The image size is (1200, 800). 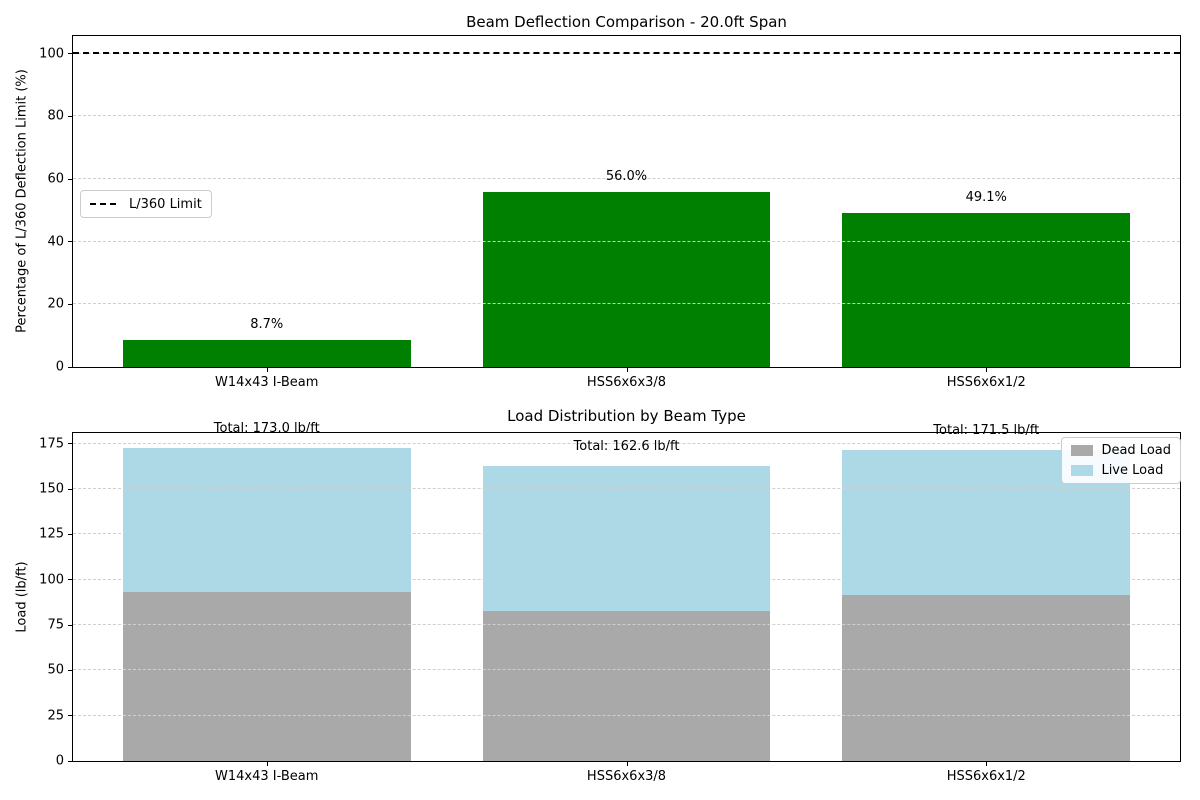 I want to click on deflection-limit-line, so click(x=626, y=52).